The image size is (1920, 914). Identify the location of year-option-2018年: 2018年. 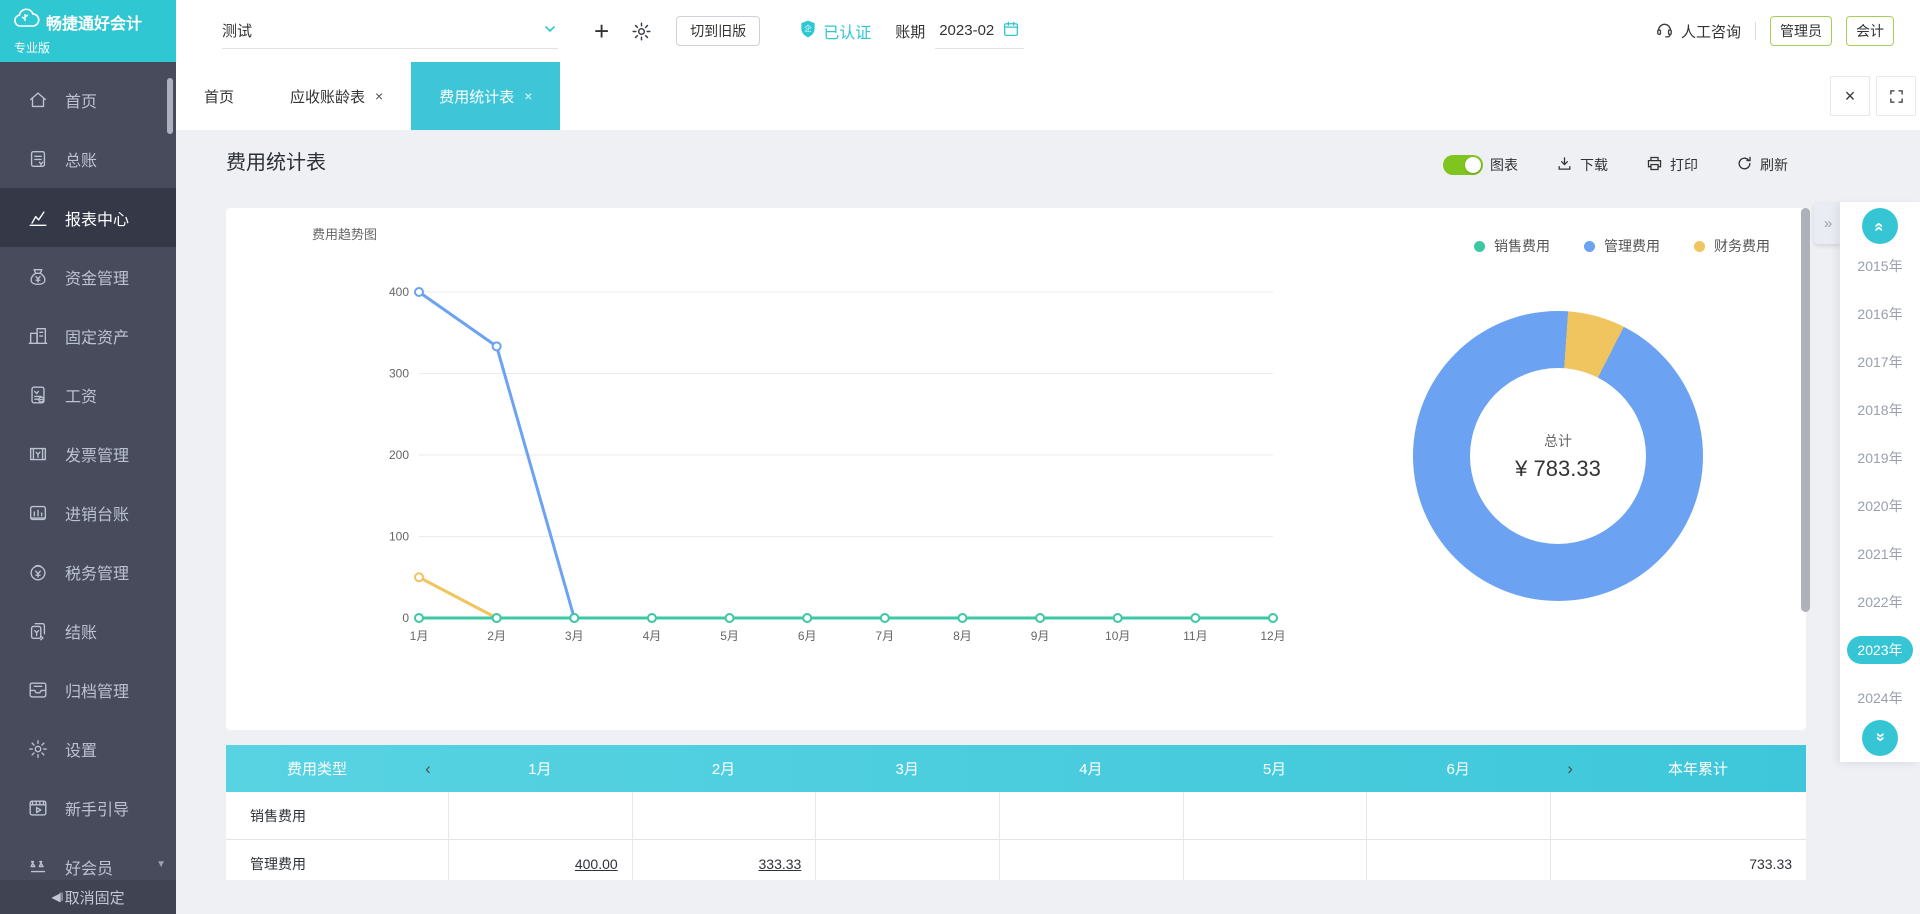
(1880, 410).